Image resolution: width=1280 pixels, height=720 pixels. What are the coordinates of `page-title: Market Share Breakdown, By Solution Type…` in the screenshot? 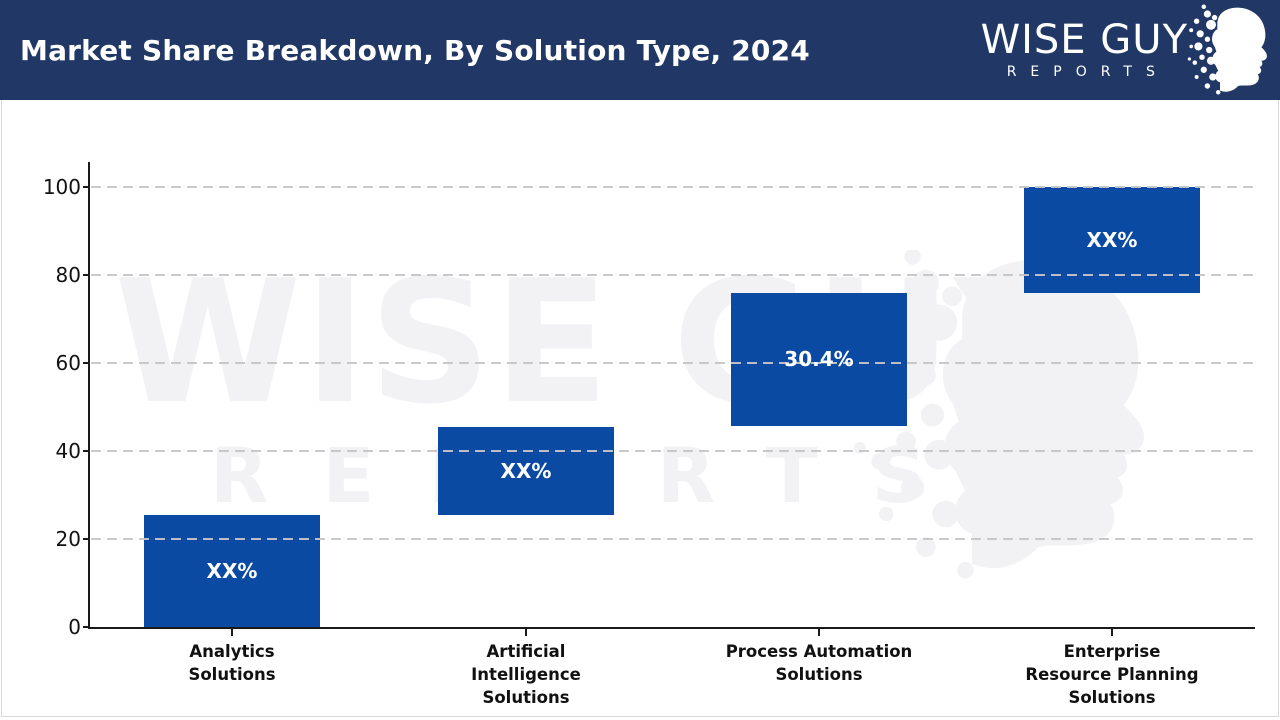 It's located at (415, 50).